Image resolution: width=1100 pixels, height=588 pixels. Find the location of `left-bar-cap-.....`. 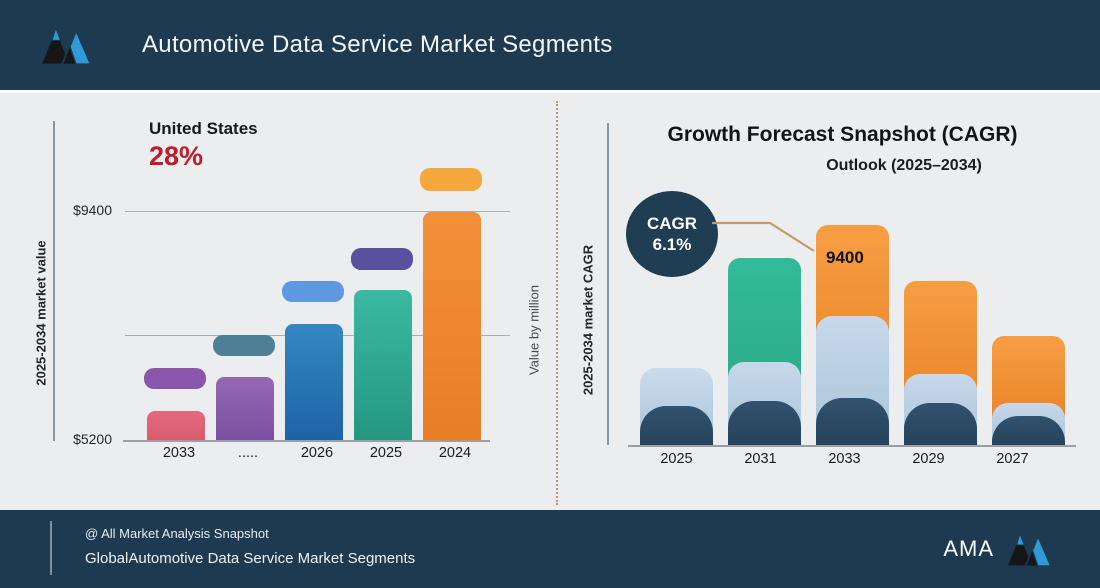

left-bar-cap-..... is located at coordinates (244, 345).